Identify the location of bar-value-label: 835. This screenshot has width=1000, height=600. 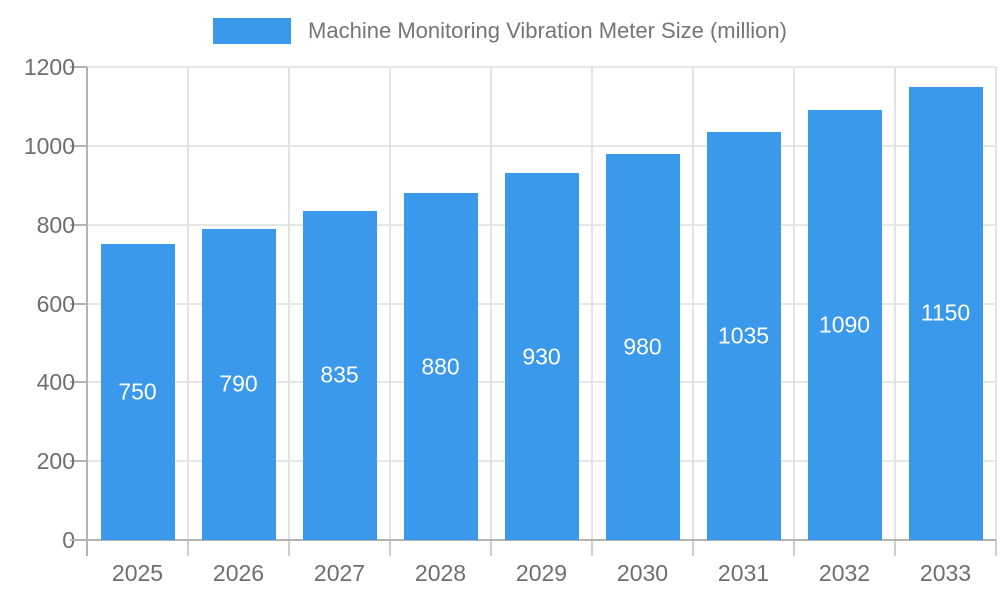
(339, 374).